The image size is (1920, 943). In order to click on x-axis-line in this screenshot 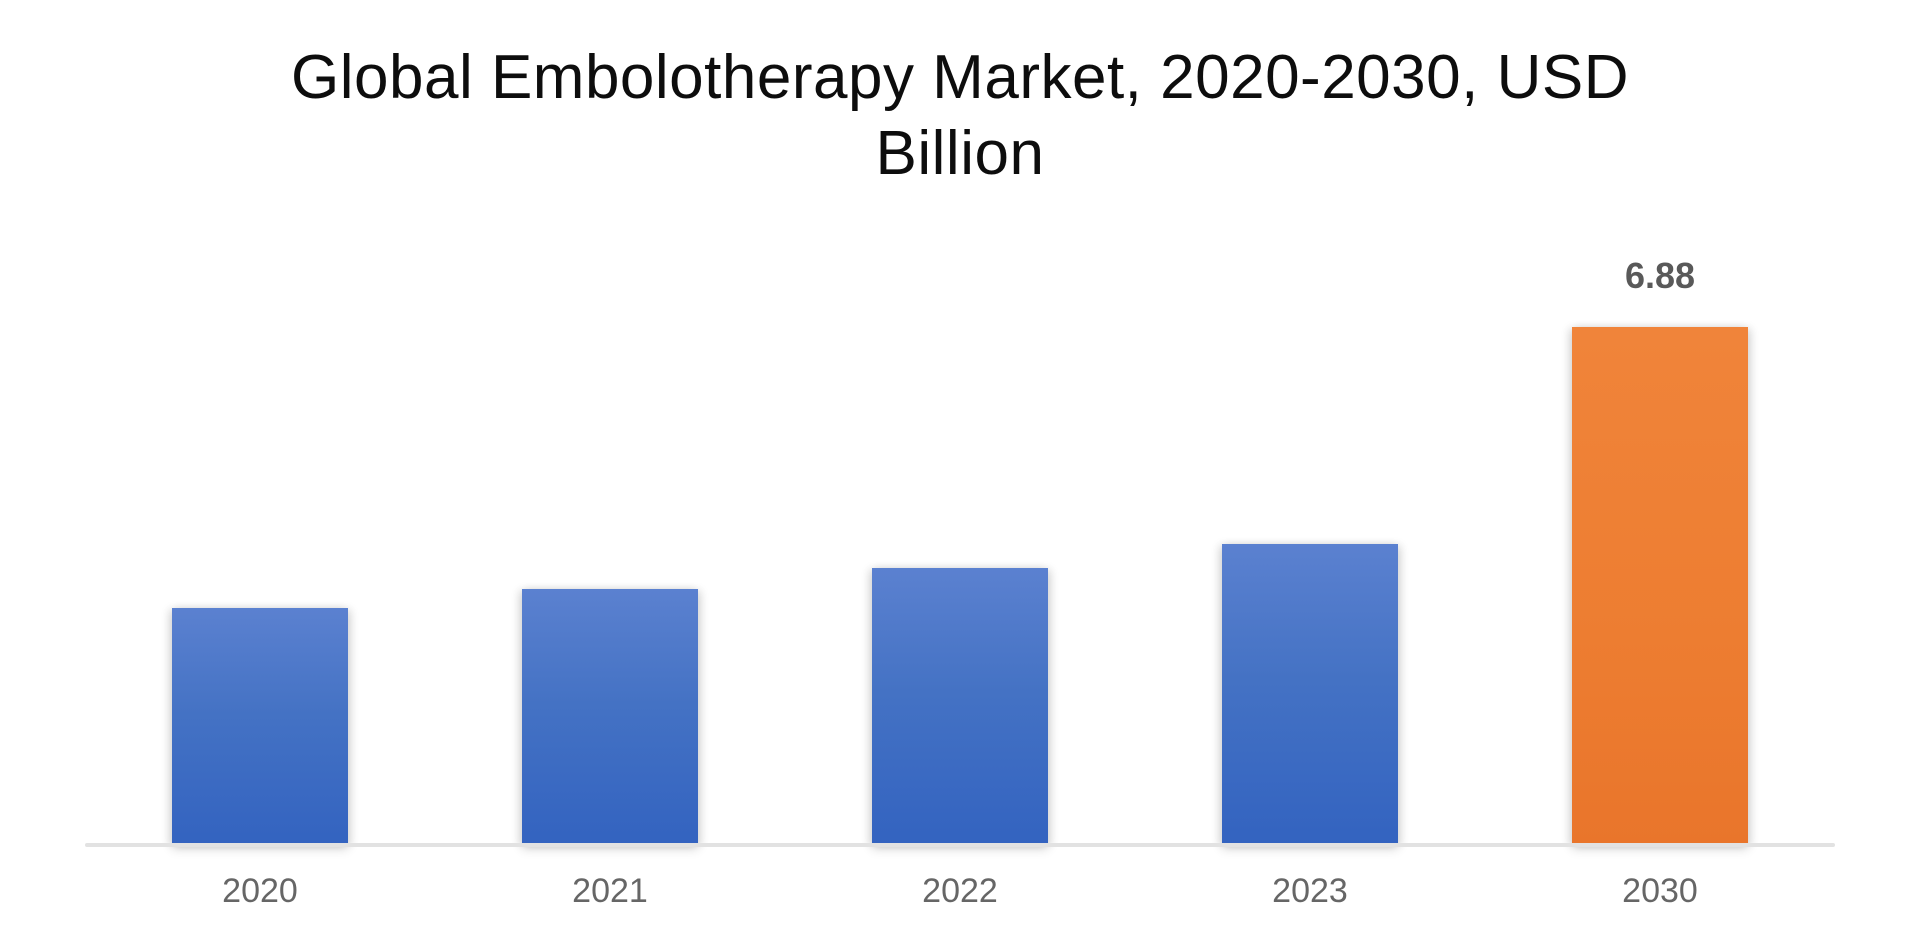, I will do `click(960, 845)`.